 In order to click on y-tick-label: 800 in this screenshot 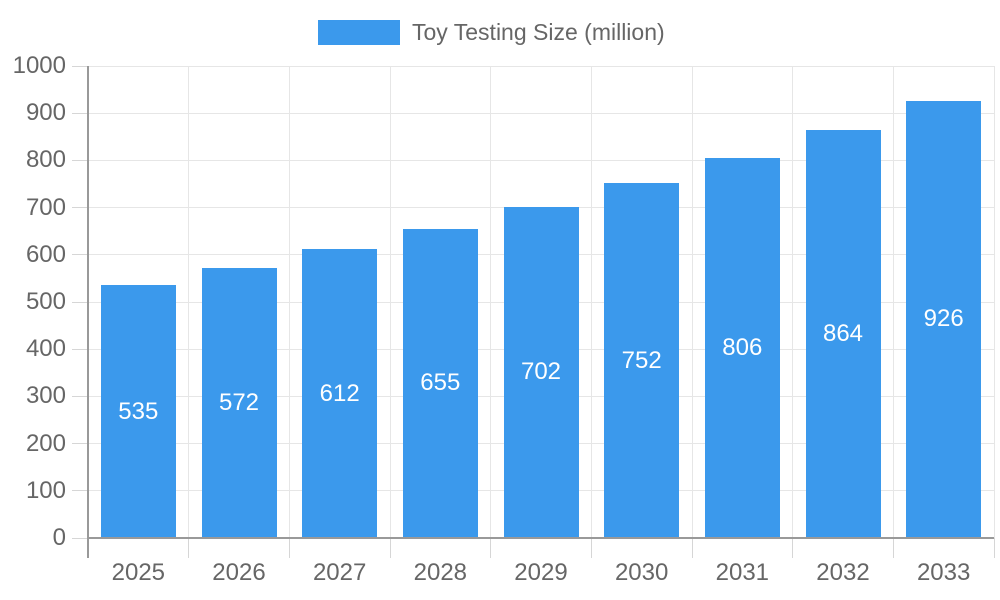, I will do `click(45, 160)`.